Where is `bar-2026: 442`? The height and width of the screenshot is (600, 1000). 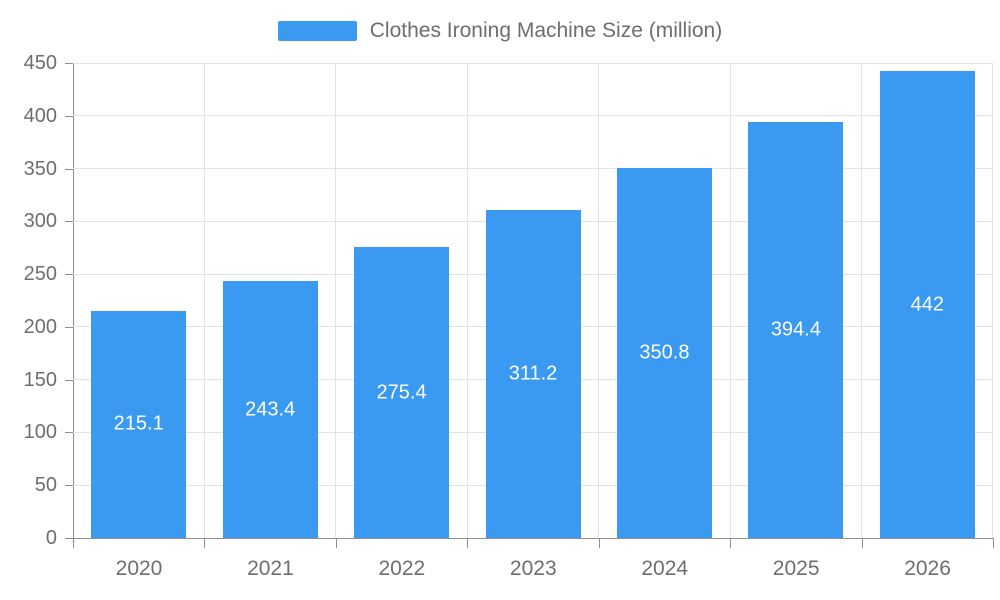
bar-2026: 442 is located at coordinates (927, 304).